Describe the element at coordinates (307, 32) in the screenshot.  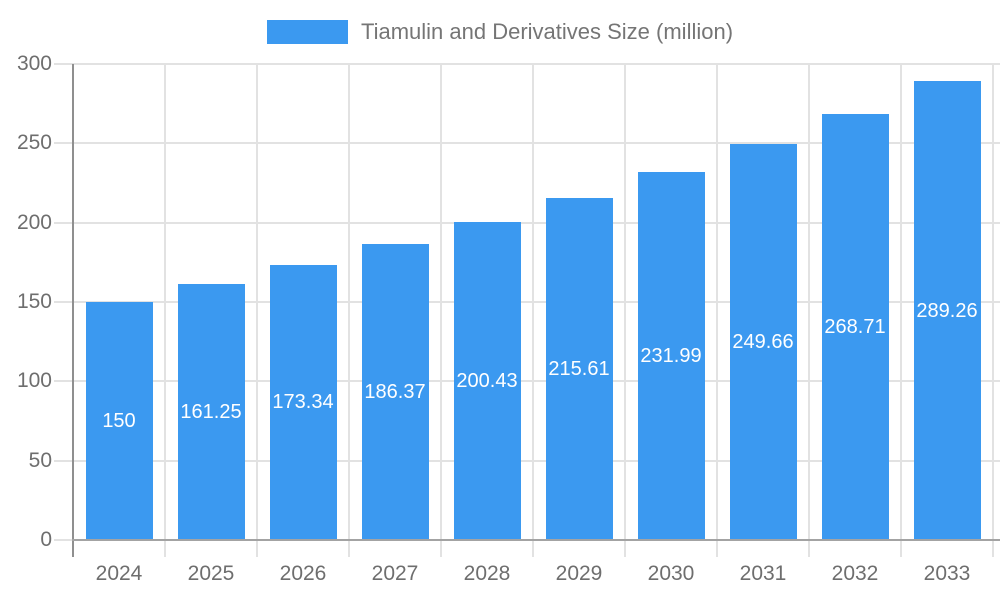
I see `legend-swatch` at that location.